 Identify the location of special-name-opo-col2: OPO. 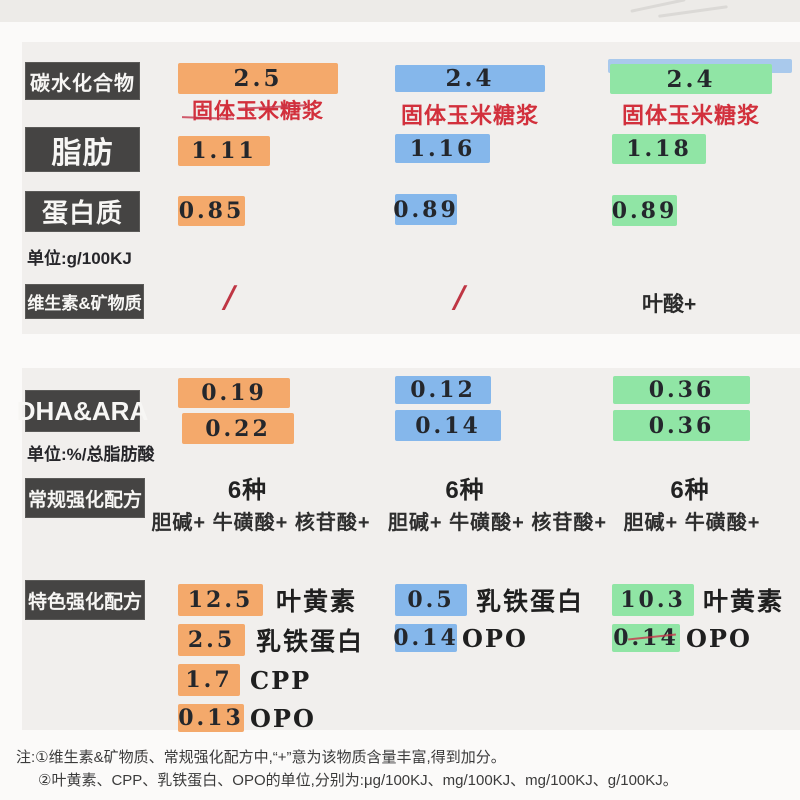
(495, 638).